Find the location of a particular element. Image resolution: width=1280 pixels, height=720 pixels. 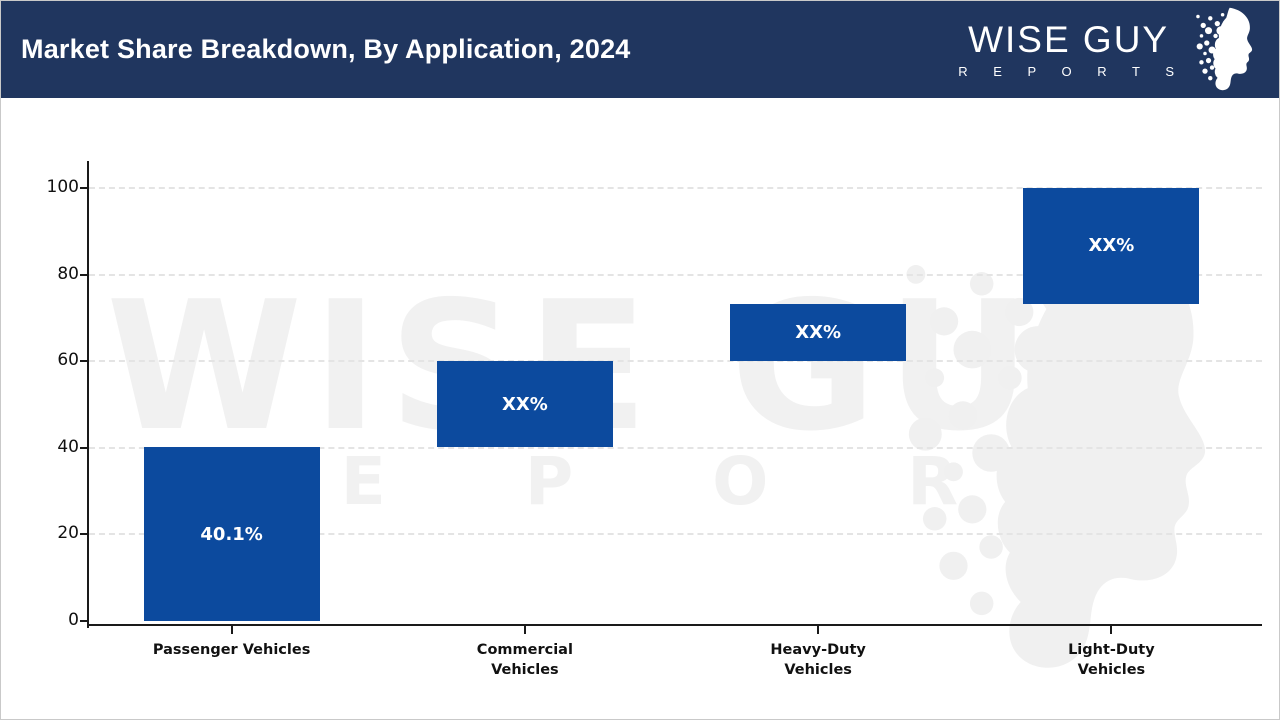

bar-value-label: 40.1% is located at coordinates (231, 534).